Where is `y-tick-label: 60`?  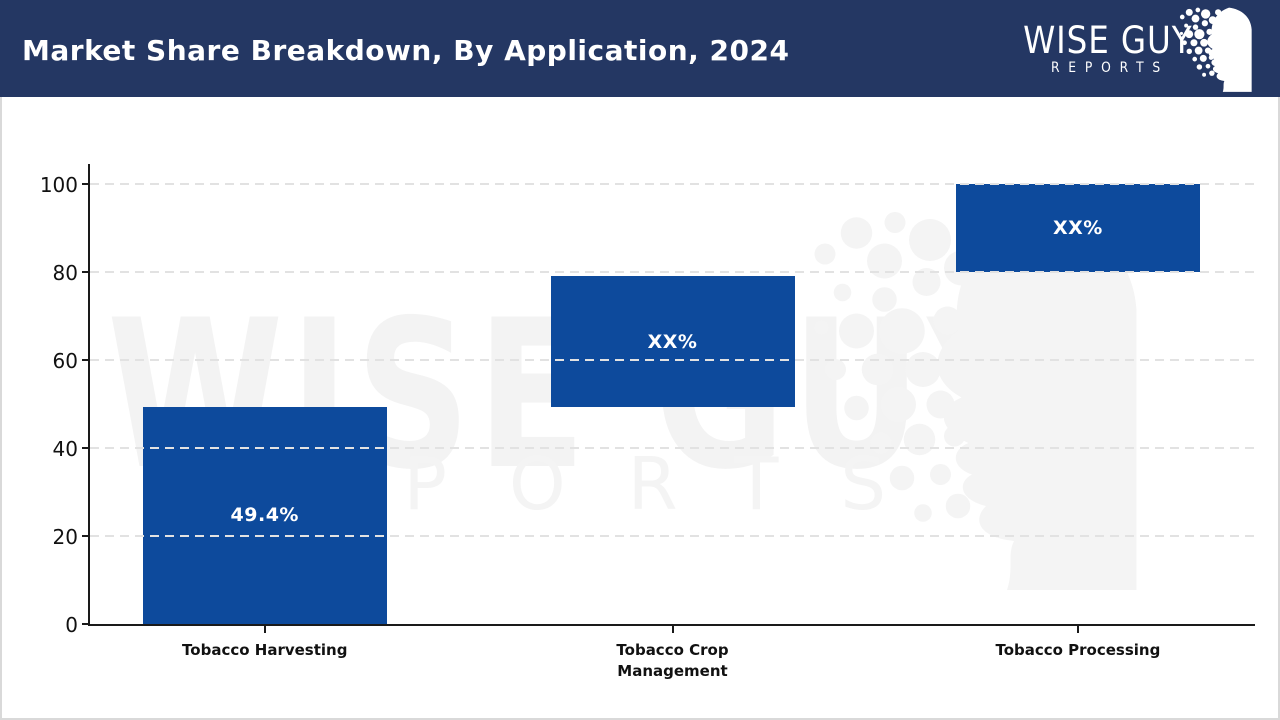 y-tick-label: 60 is located at coordinates (65, 361).